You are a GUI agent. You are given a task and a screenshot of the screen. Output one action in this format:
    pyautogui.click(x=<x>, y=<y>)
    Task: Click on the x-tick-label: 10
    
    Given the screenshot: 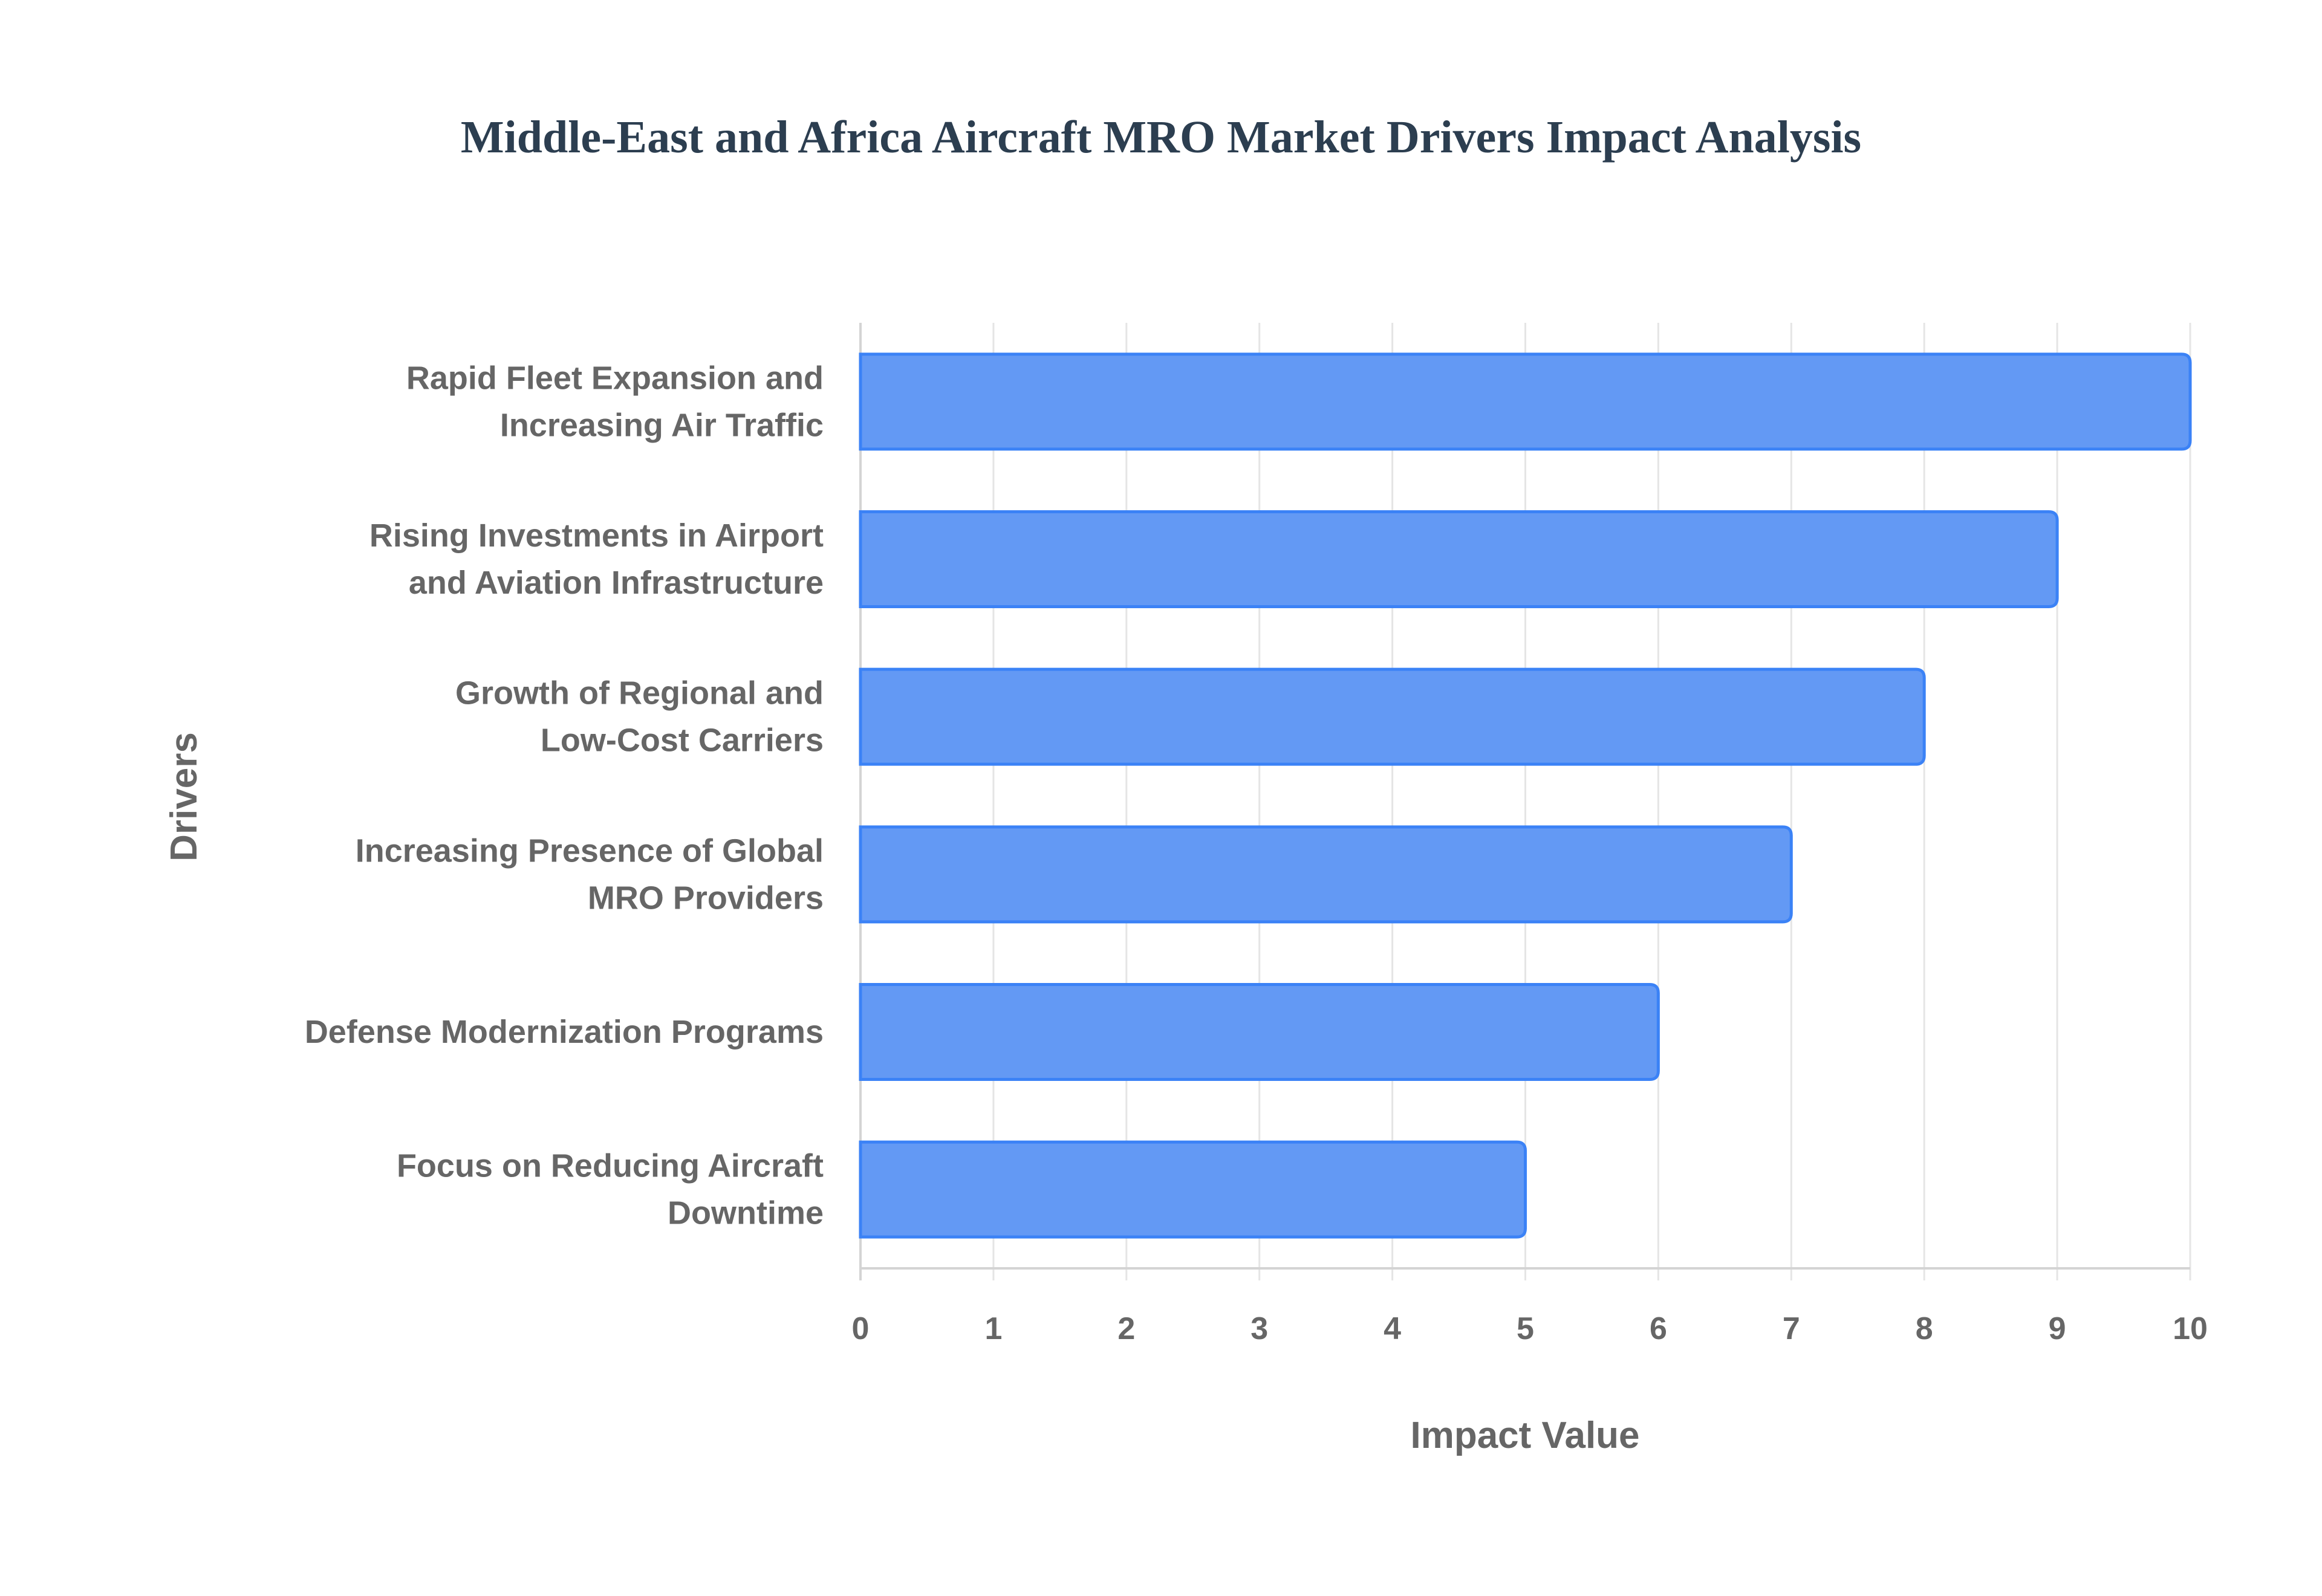 What is the action you would take?
    pyautogui.click(x=2190, y=1328)
    